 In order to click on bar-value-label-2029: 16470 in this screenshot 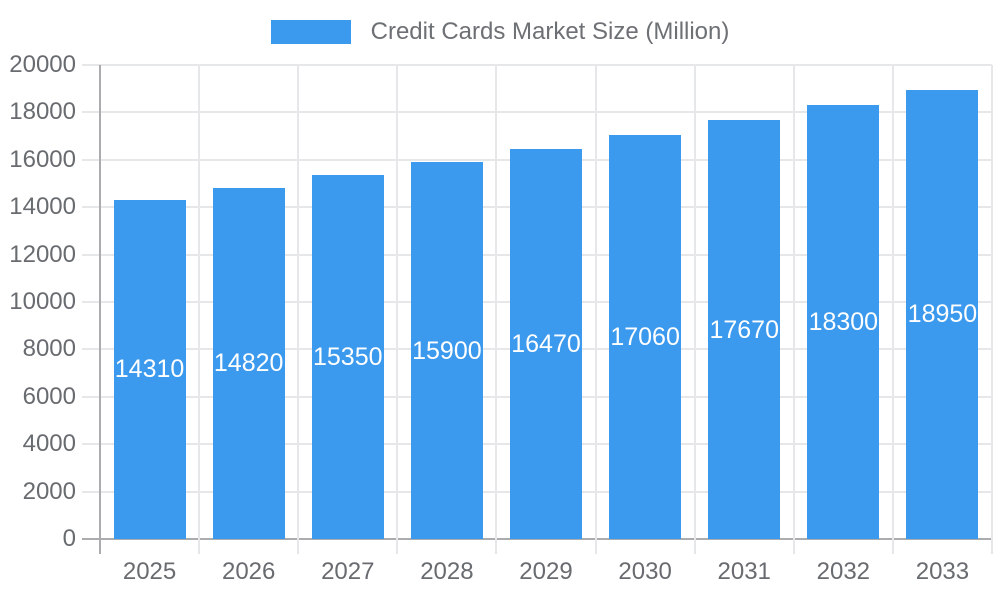, I will do `click(546, 343)`.